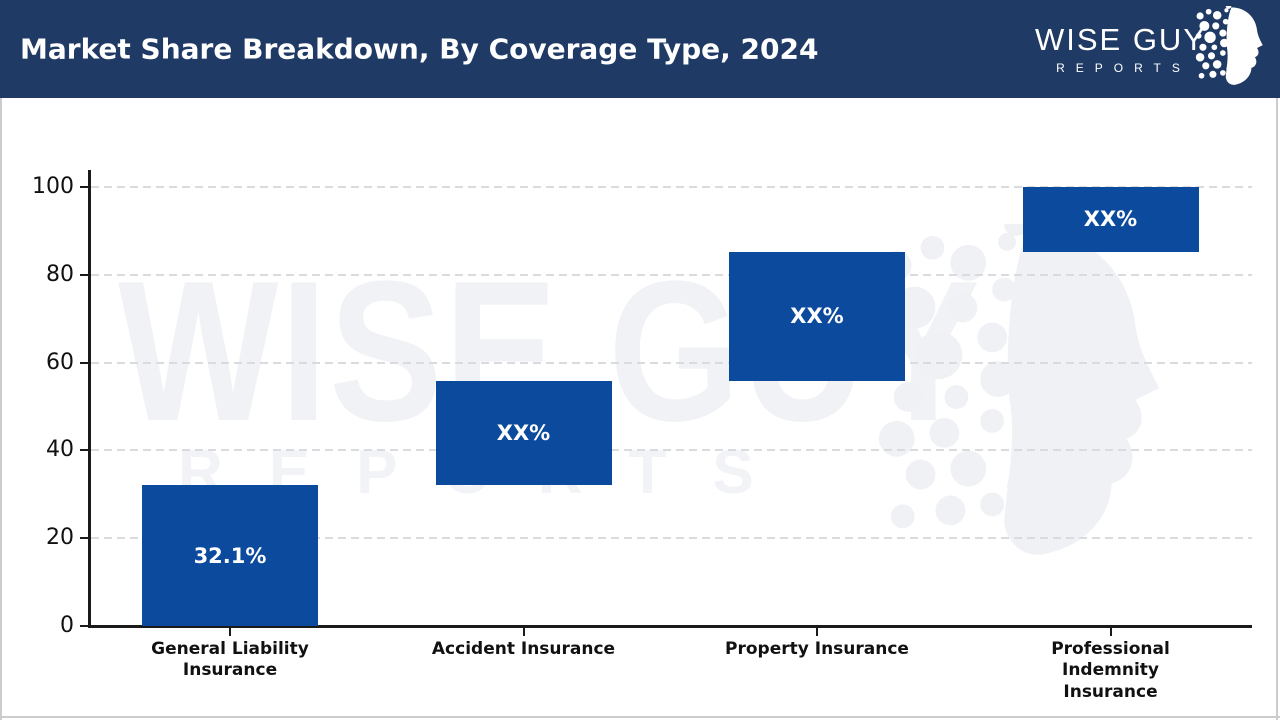  What do you see at coordinates (89, 398) in the screenshot?
I see `y-axis-spine` at bounding box center [89, 398].